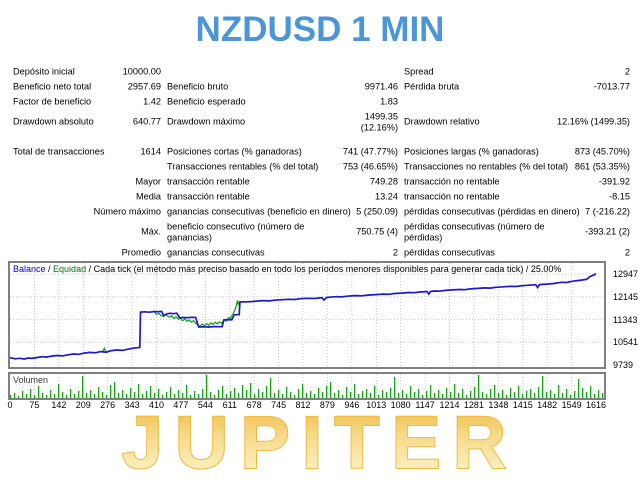 This screenshot has width=640, height=480. I want to click on stat-value: Media, so click(148, 196).